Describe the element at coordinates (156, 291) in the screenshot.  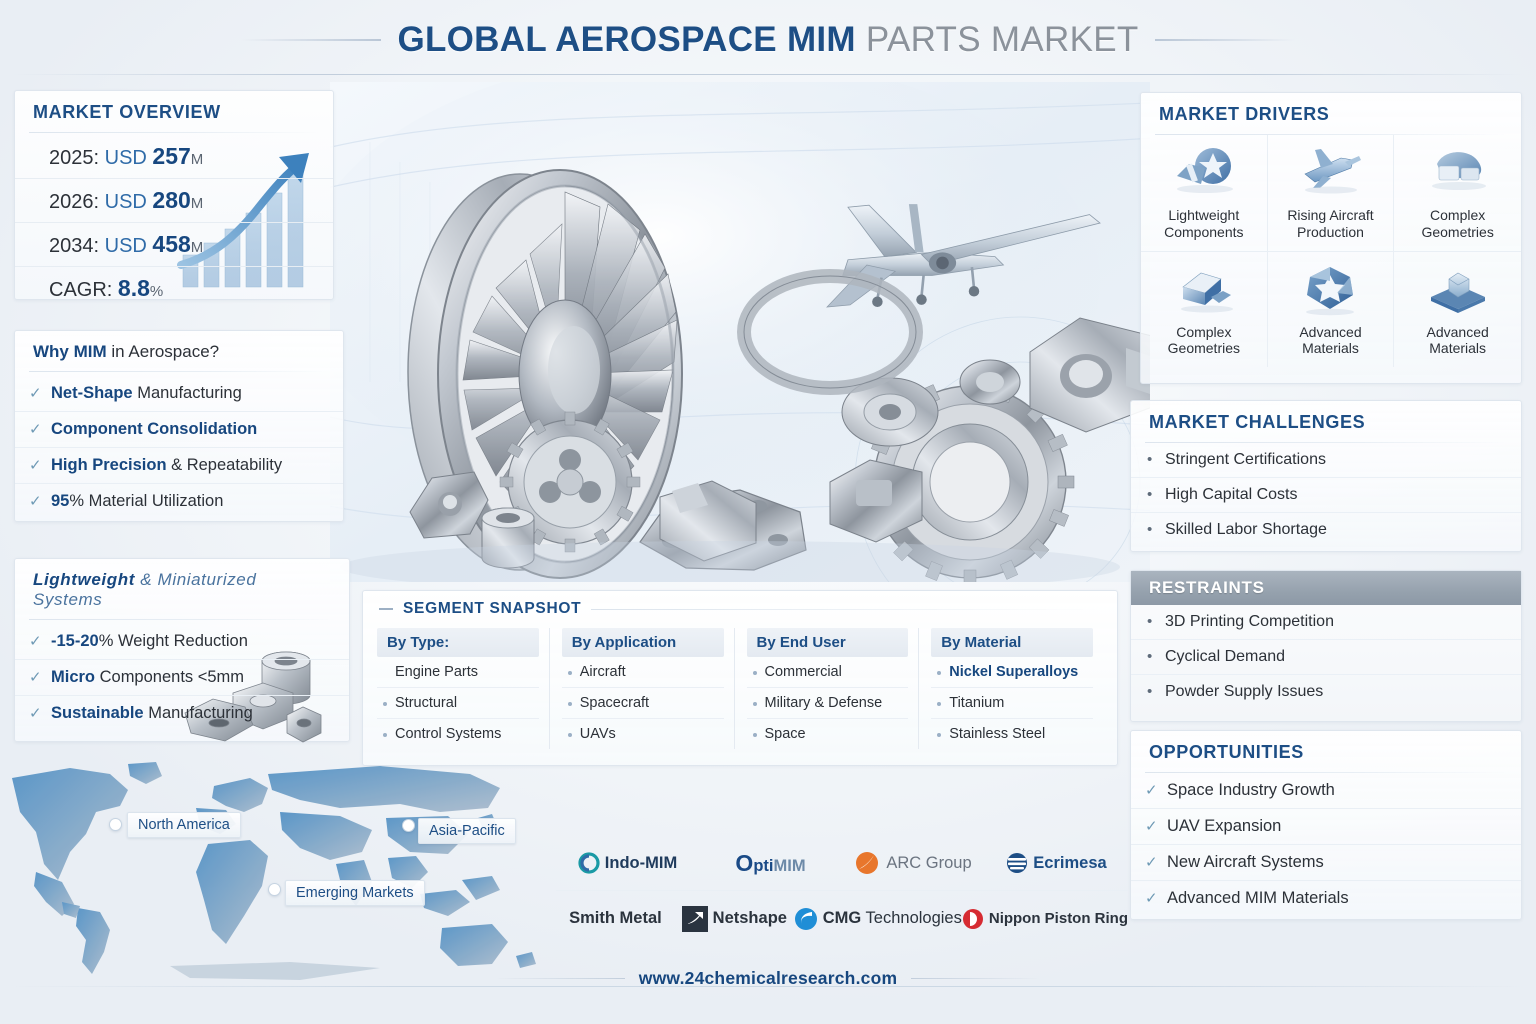
I see `cagr-unit: %` at that location.